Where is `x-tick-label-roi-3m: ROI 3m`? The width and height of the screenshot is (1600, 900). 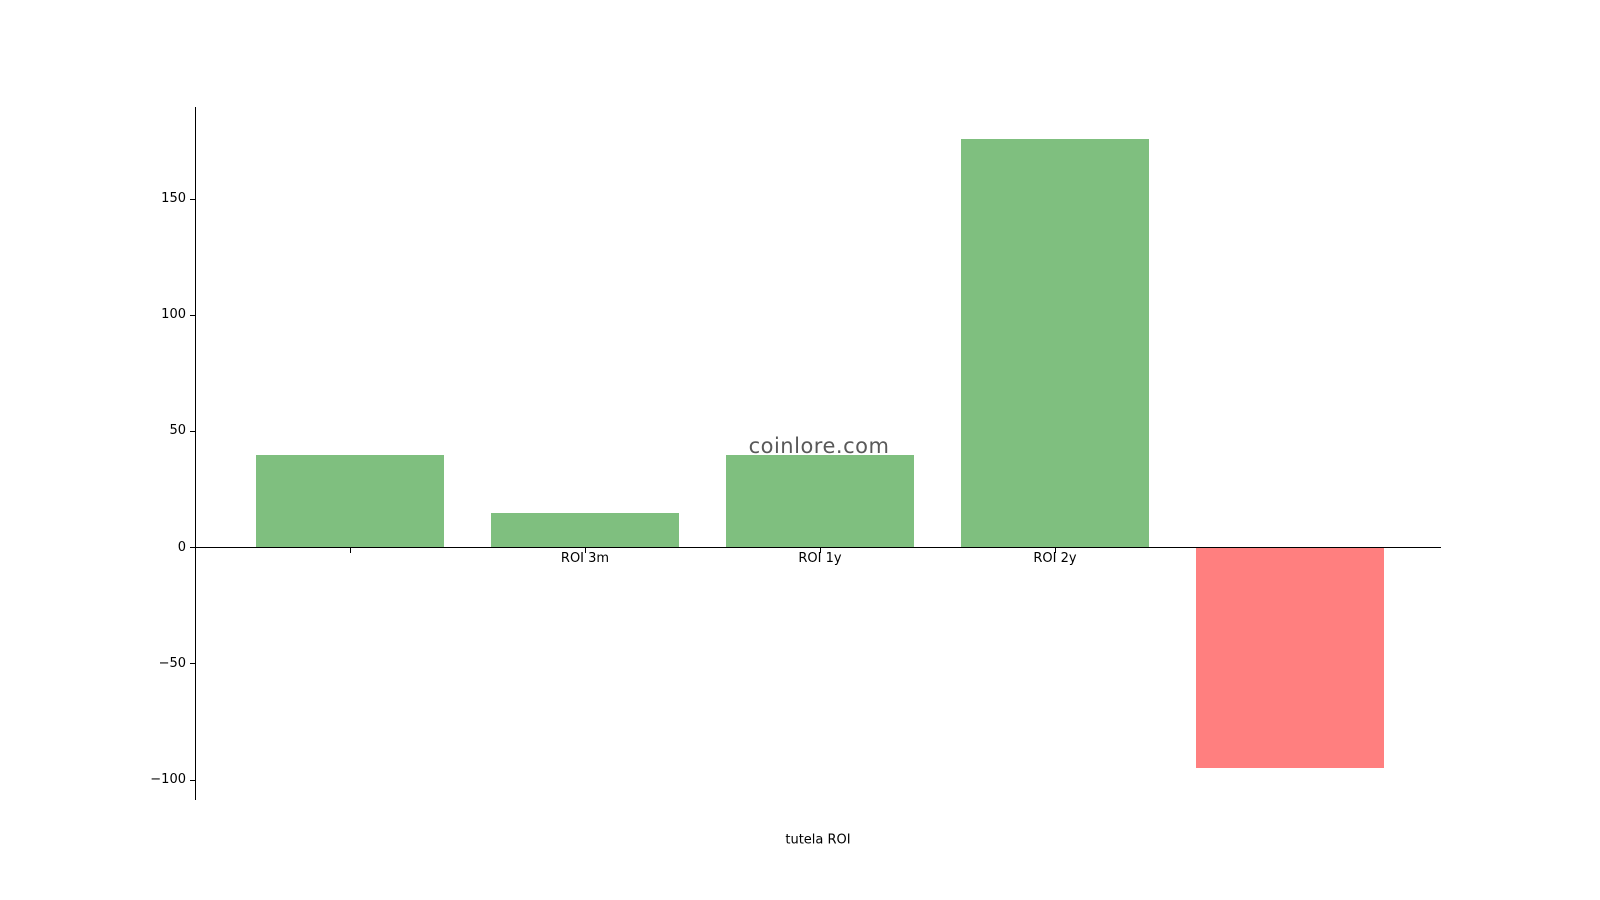
x-tick-label-roi-3m: ROI 3m is located at coordinates (585, 559).